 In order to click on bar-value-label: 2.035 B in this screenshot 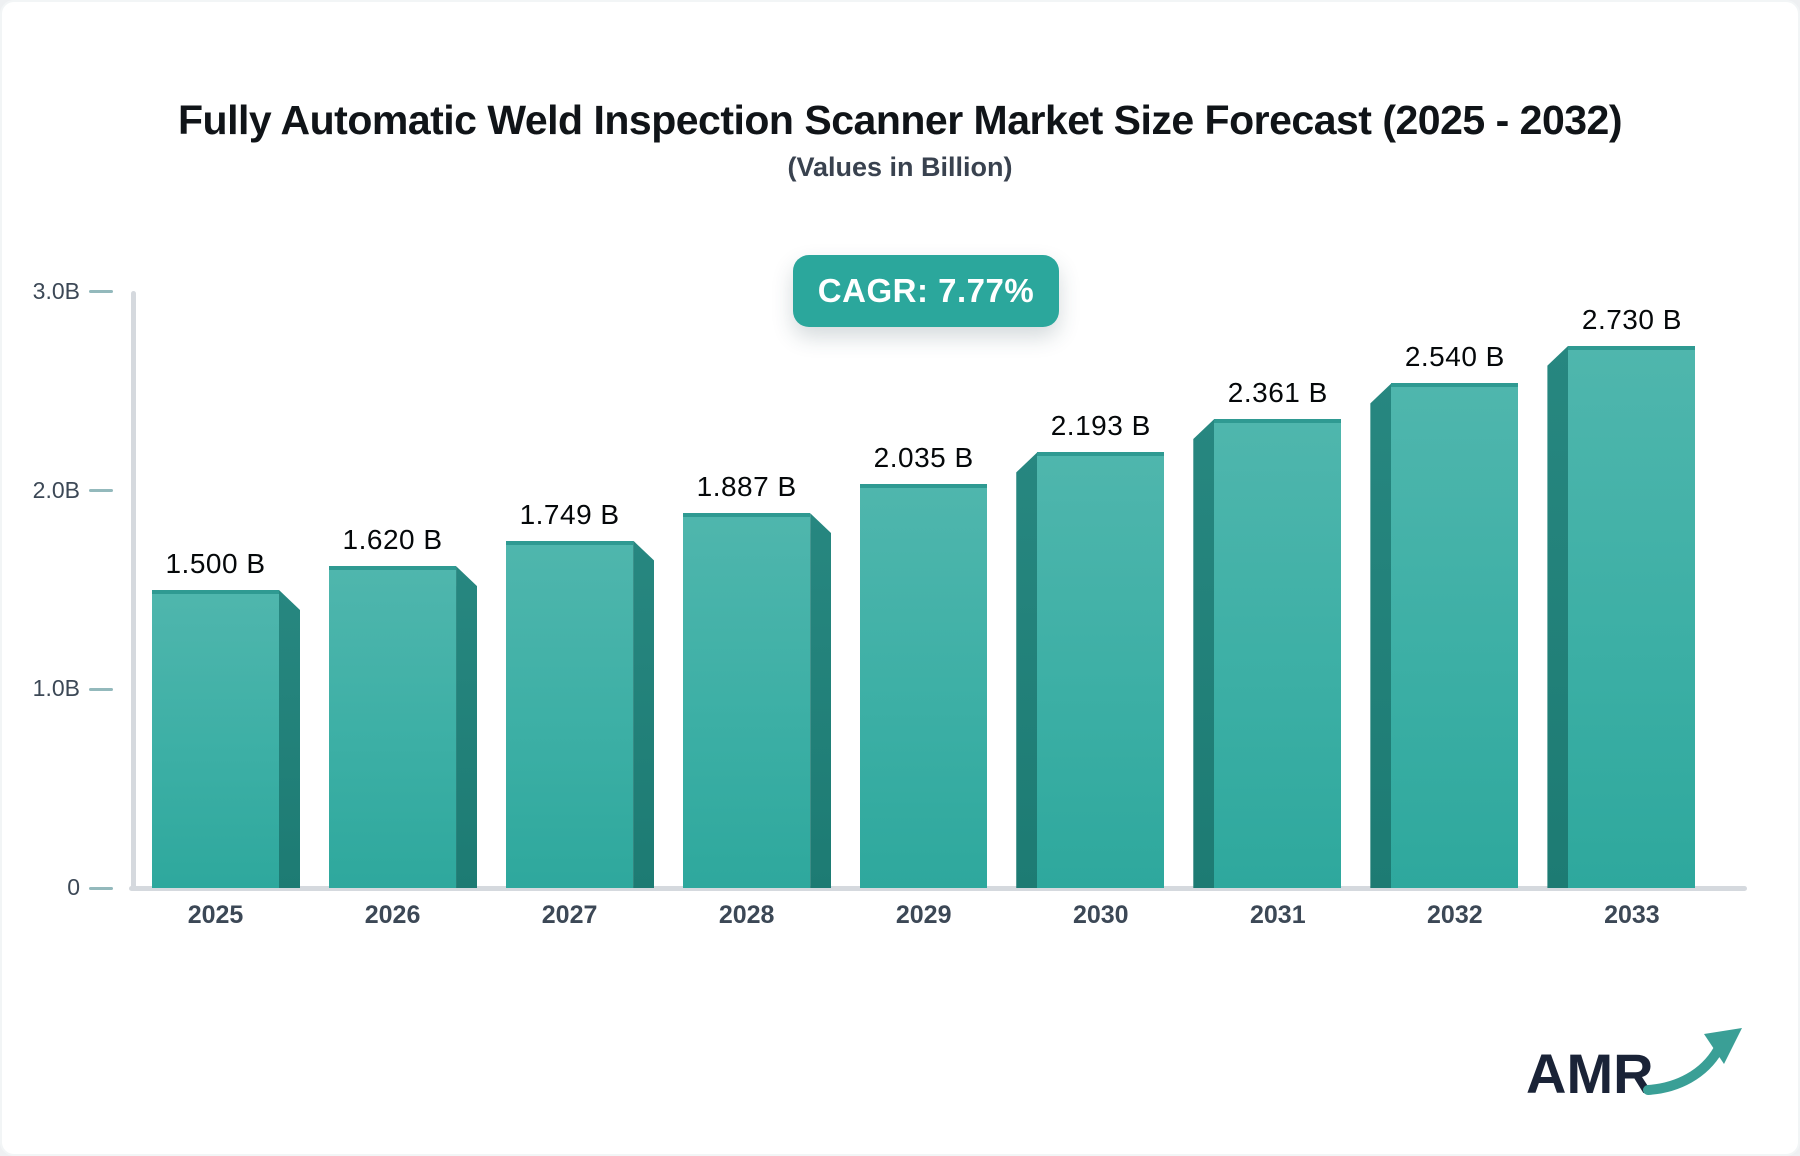, I will do `click(923, 457)`.